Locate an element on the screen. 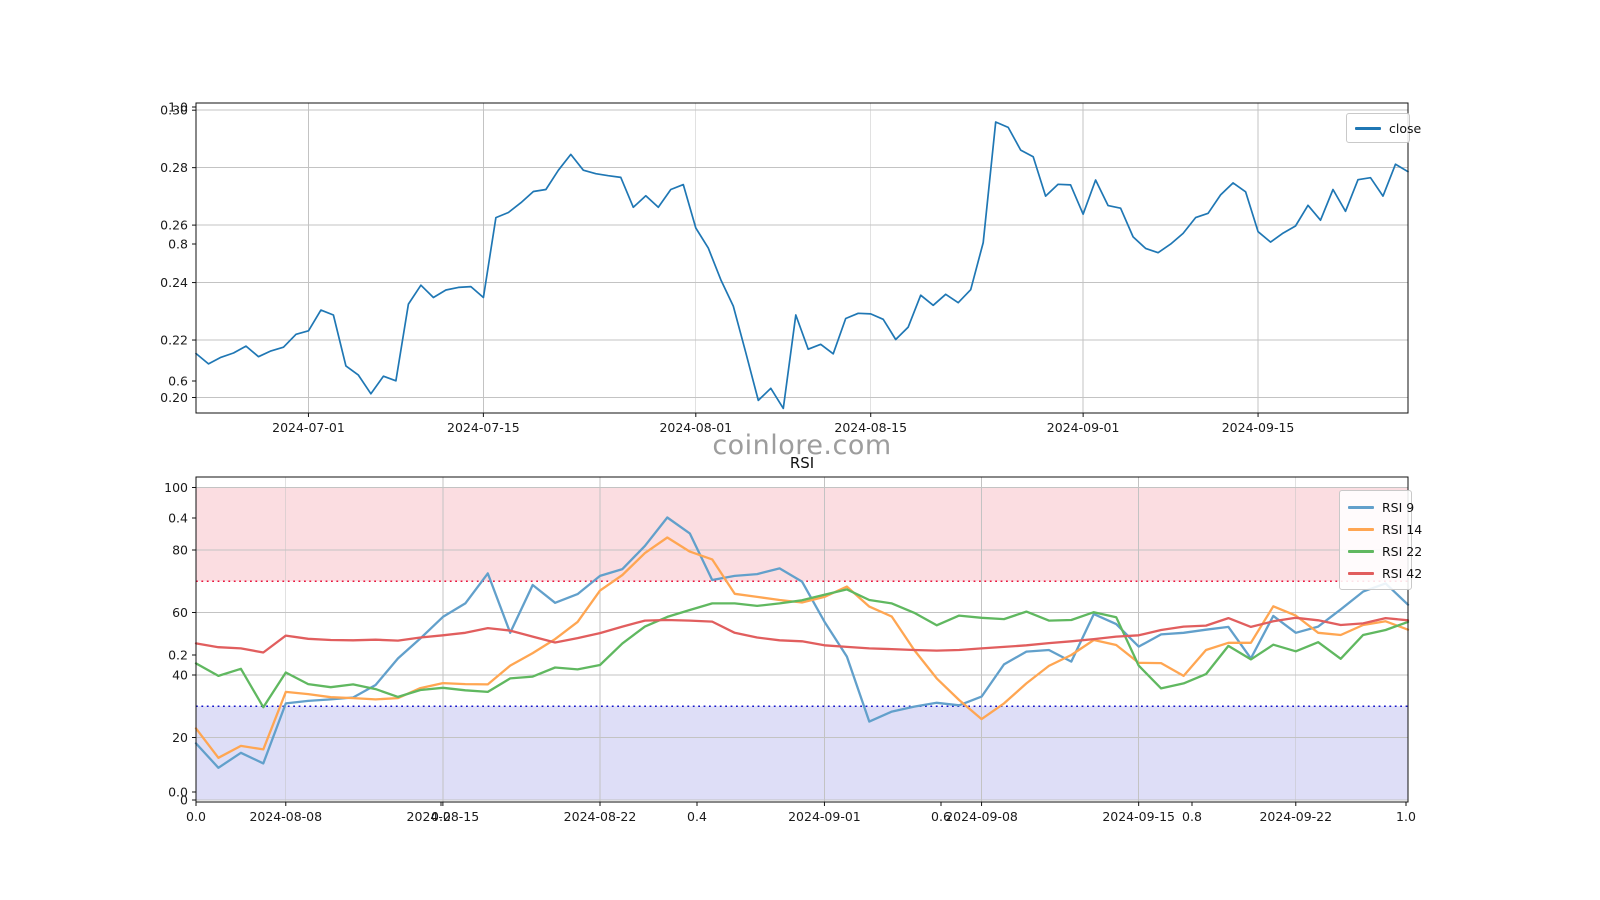  svg-text: 2024-08-01 is located at coordinates (695, 427).